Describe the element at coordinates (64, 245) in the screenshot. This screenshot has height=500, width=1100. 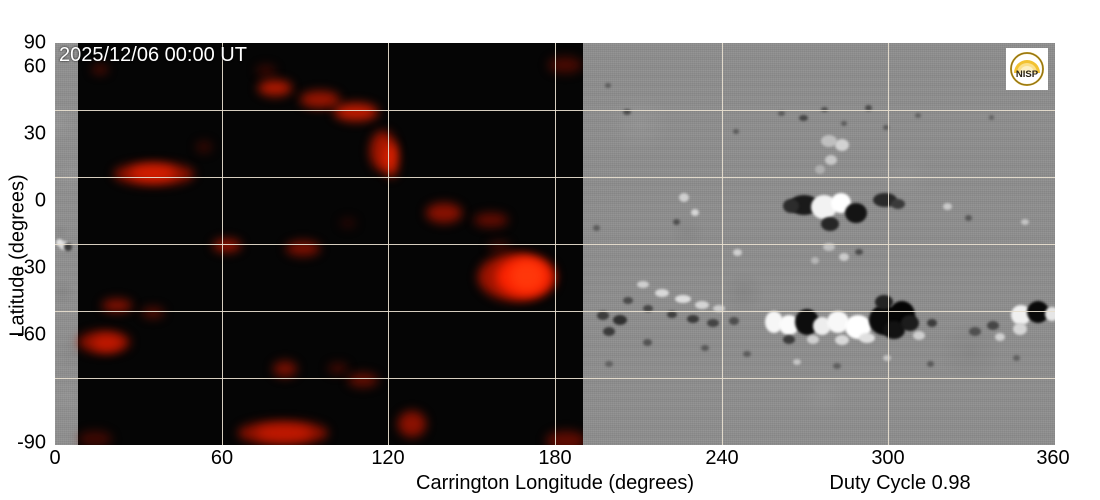
I see `flux-element` at that location.